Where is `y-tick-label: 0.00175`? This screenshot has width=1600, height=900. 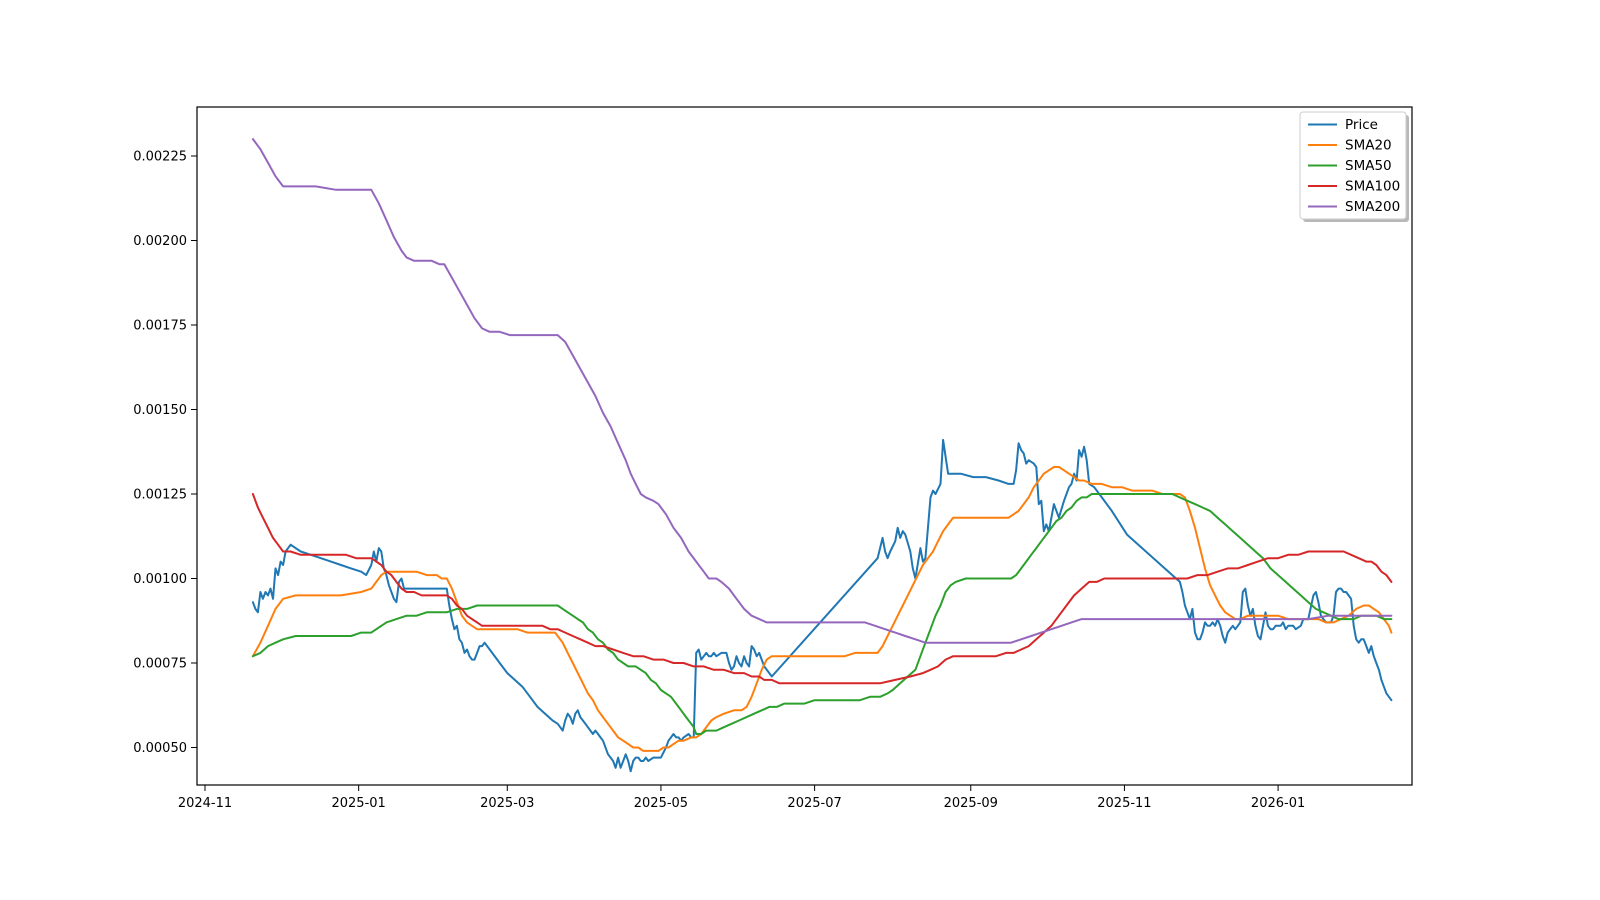 y-tick-label: 0.00175 is located at coordinates (160, 326).